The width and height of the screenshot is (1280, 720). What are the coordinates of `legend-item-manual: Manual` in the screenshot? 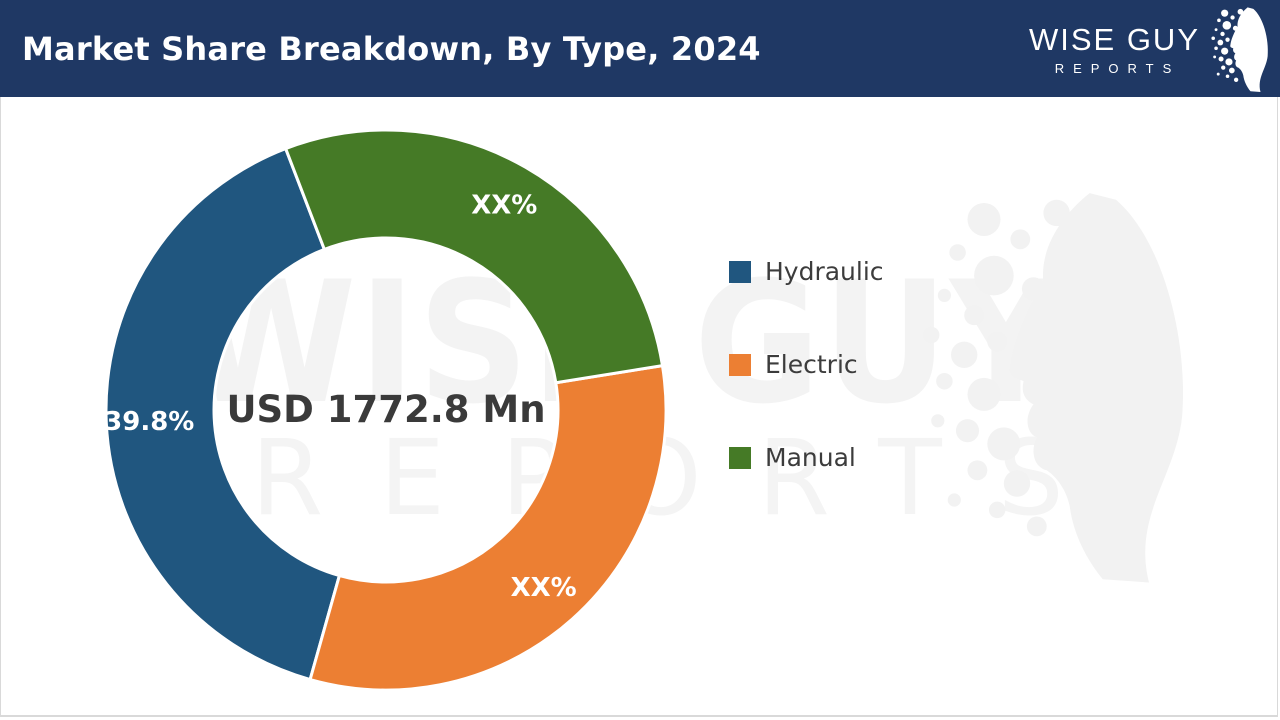 It's located at (806, 457).